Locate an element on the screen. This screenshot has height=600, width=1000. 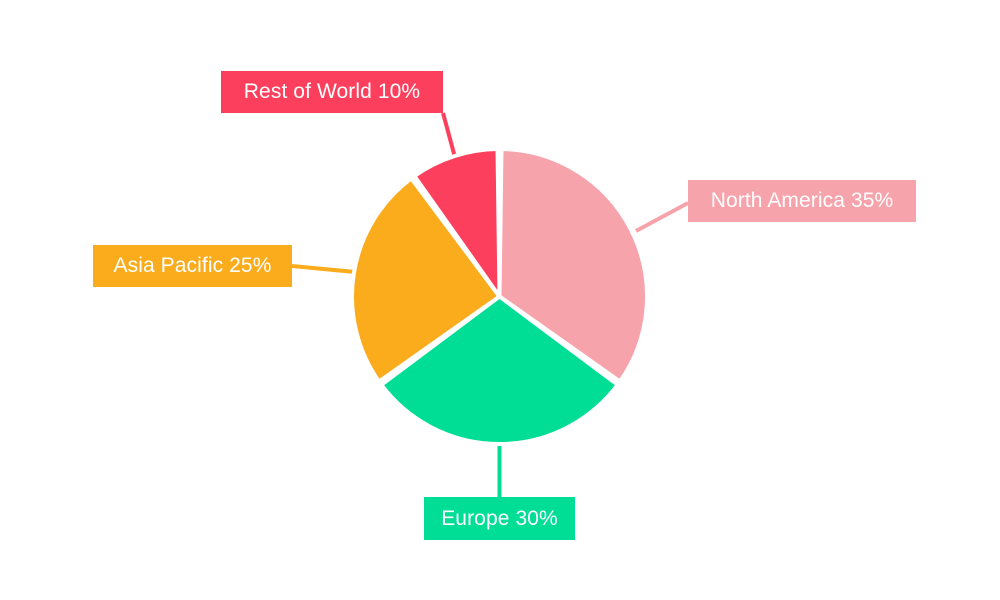
pie-label-text: North America 35% is located at coordinates (802, 200).